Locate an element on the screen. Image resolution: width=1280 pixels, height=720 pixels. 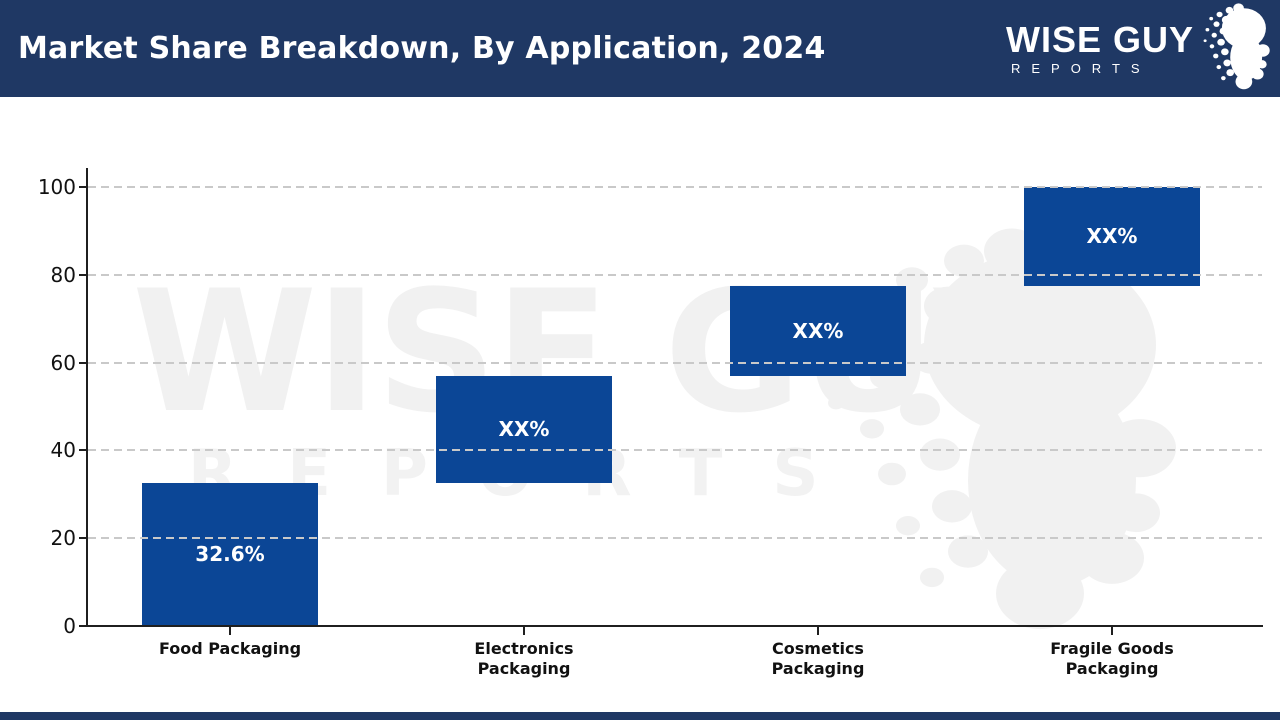
y-tick-label: 80 is located at coordinates (63, 274).